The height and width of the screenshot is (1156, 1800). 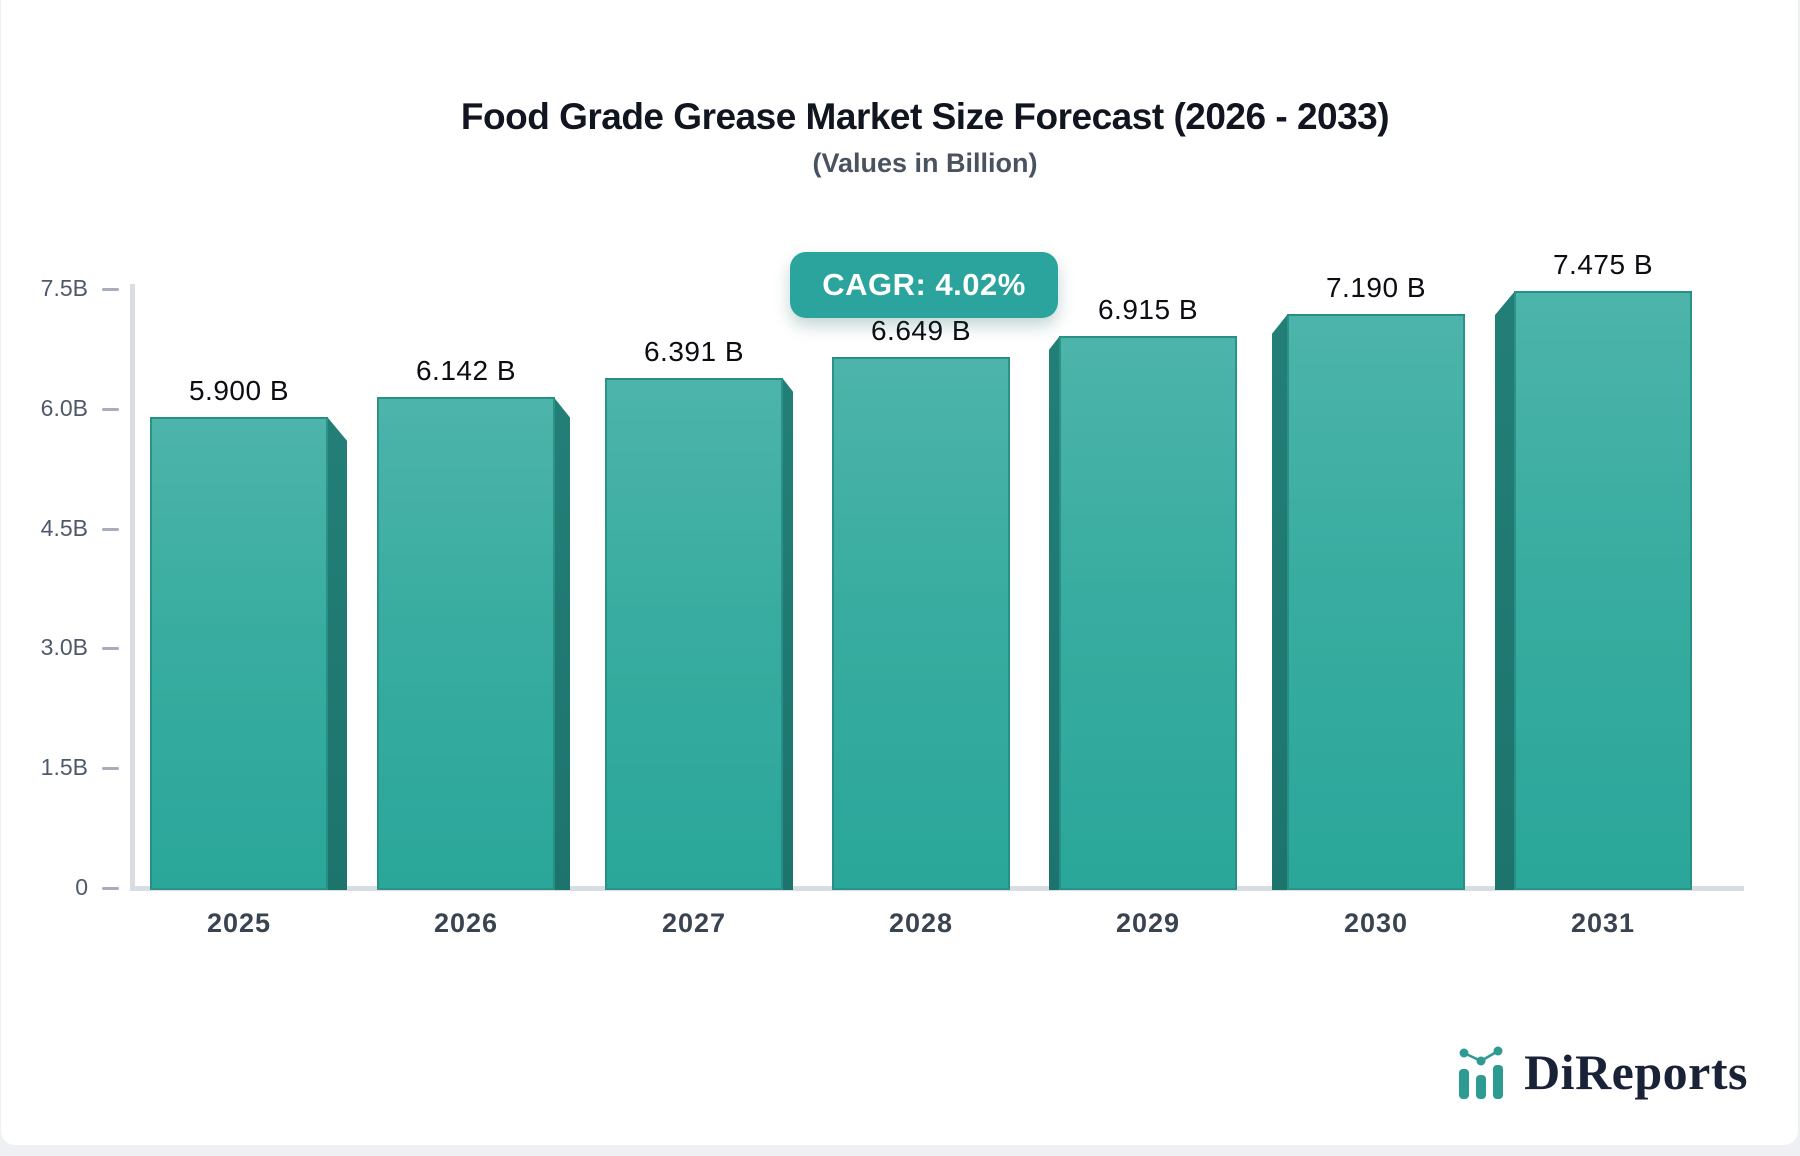 What do you see at coordinates (81, 887) in the screenshot?
I see `y-axis-tick-label: 0` at bounding box center [81, 887].